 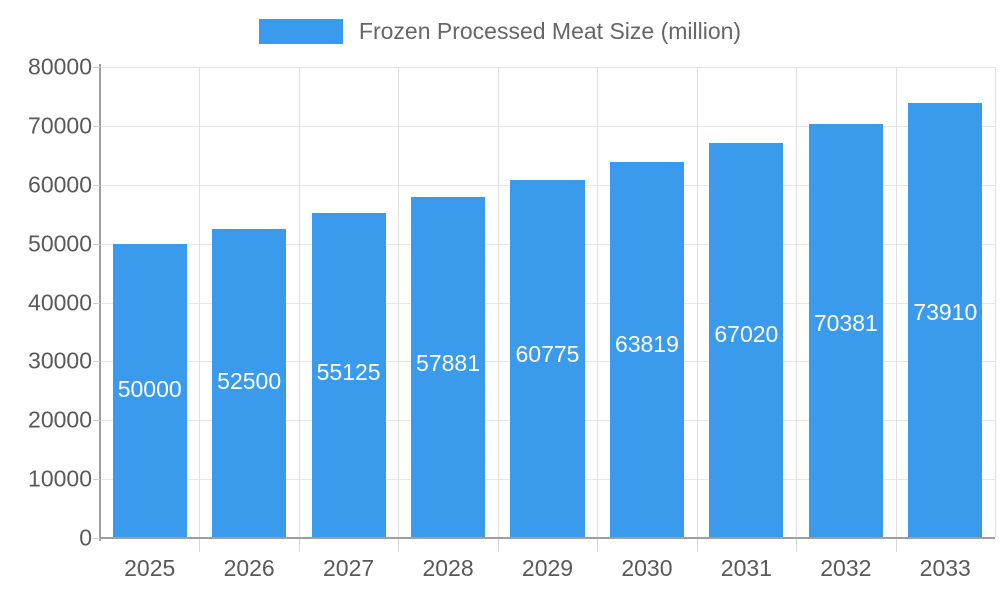 What do you see at coordinates (448, 568) in the screenshot?
I see `x-axis-tick-label-2028: 2028` at bounding box center [448, 568].